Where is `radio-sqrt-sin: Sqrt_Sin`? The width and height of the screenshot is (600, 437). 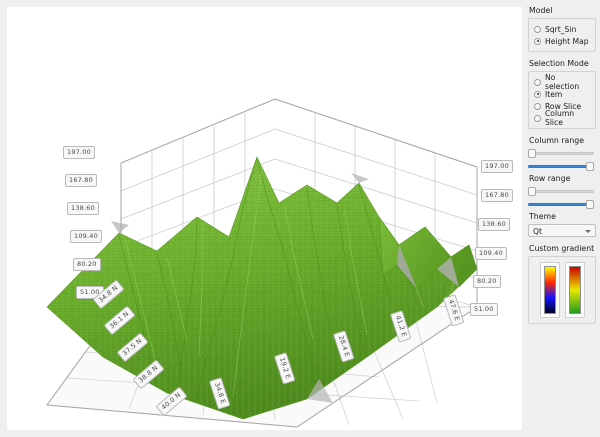
radio-sqrt-sin: Sqrt_Sin is located at coordinates (562, 29).